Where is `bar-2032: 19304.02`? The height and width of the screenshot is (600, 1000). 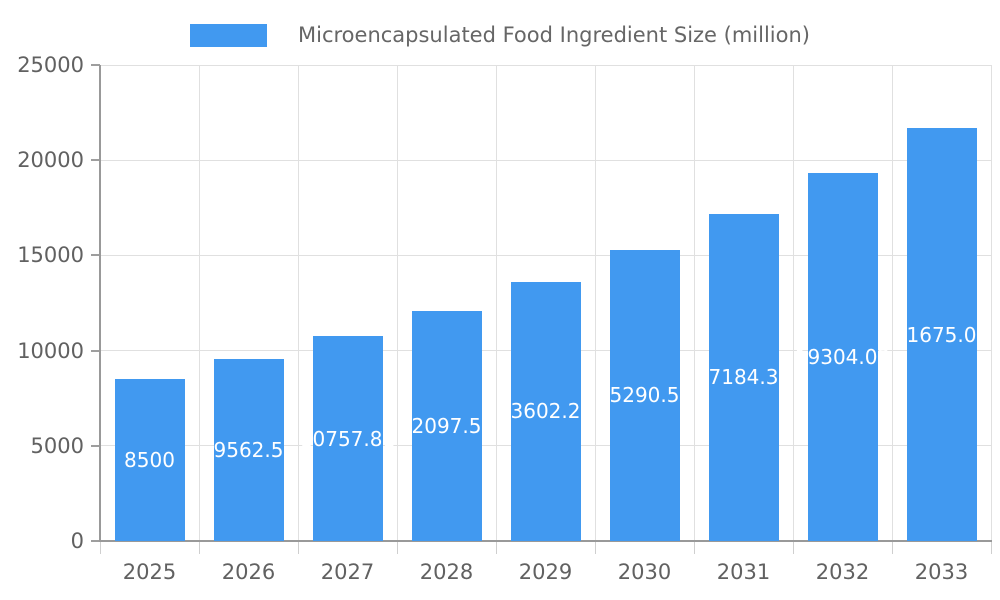
bar-2032: 19304.02 is located at coordinates (842, 357).